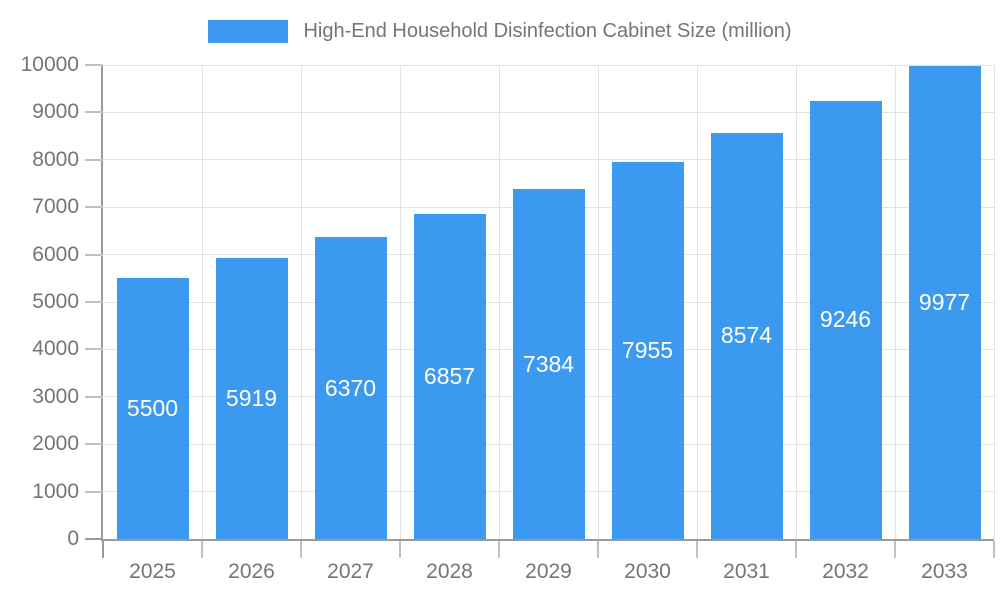 Image resolution: width=1000 pixels, height=600 pixels. Describe the element at coordinates (944, 571) in the screenshot. I see `x-axis-label: 2033` at that location.